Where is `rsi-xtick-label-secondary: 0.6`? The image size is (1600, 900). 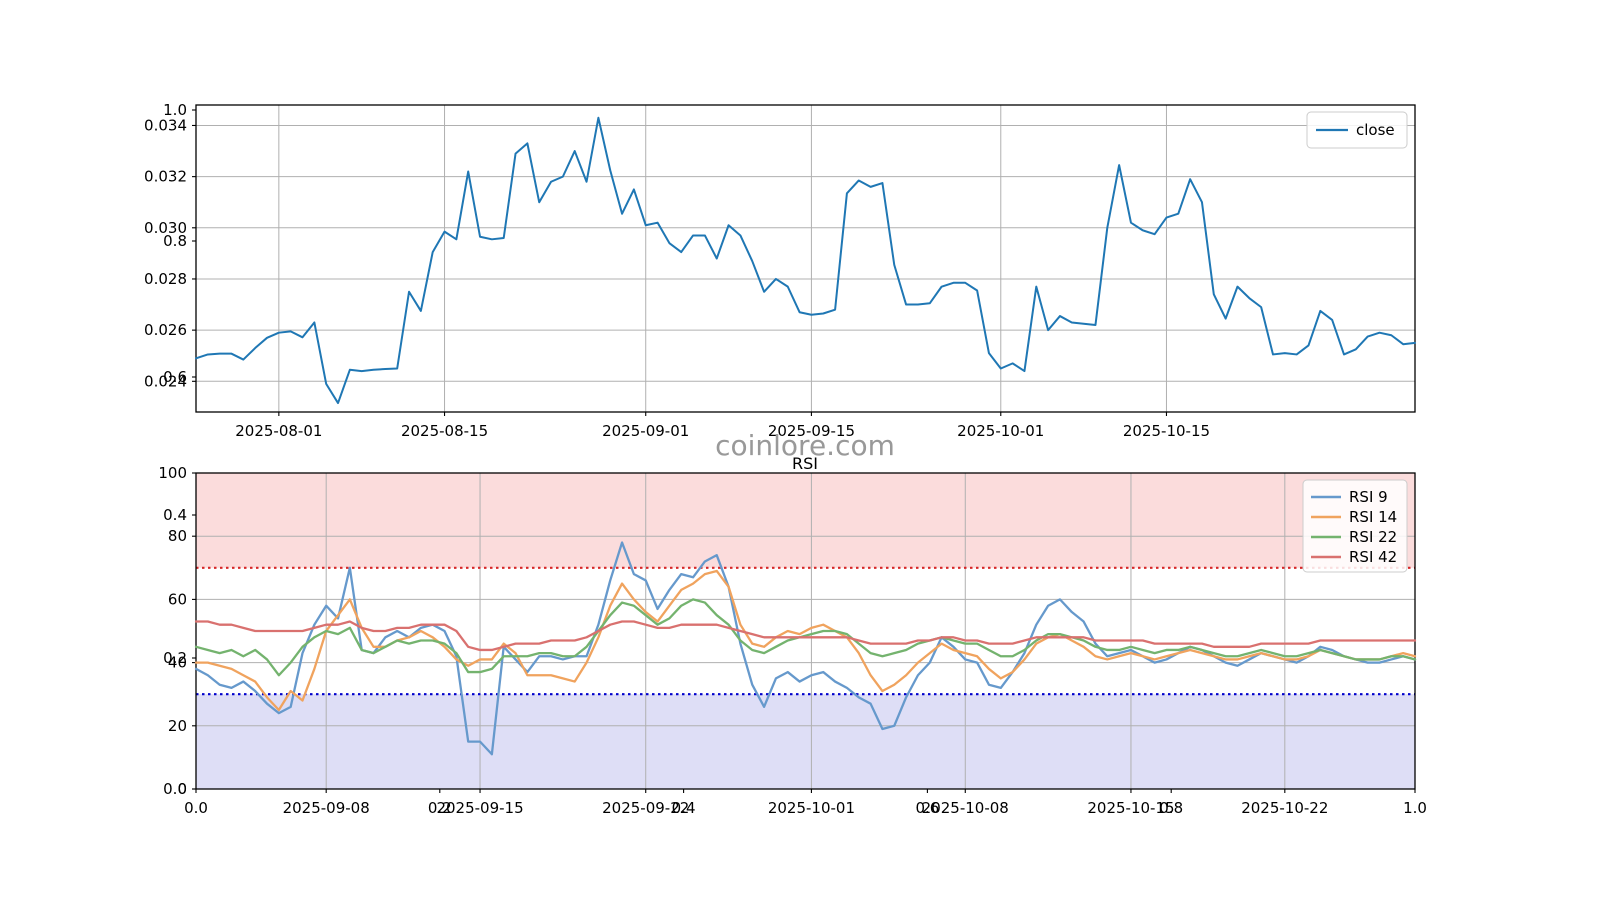 rsi-xtick-label-secondary: 0.6 is located at coordinates (927, 808).